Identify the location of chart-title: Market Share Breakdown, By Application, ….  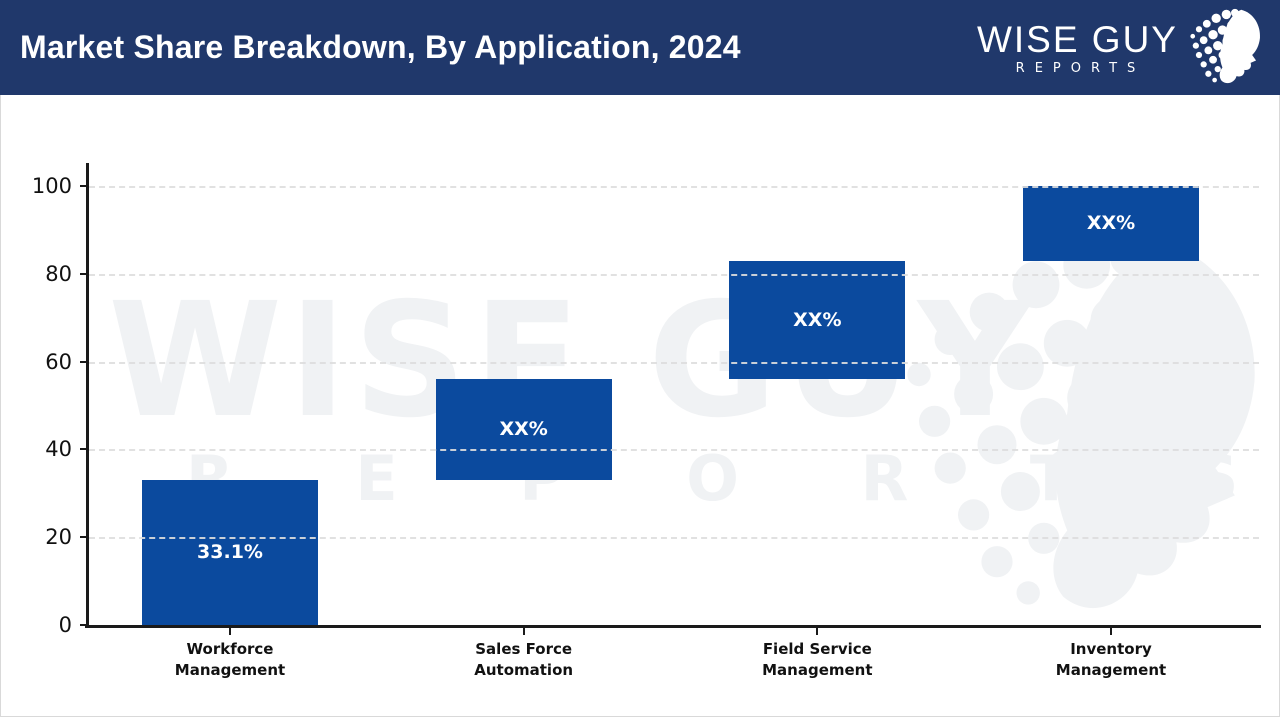
(380, 47).